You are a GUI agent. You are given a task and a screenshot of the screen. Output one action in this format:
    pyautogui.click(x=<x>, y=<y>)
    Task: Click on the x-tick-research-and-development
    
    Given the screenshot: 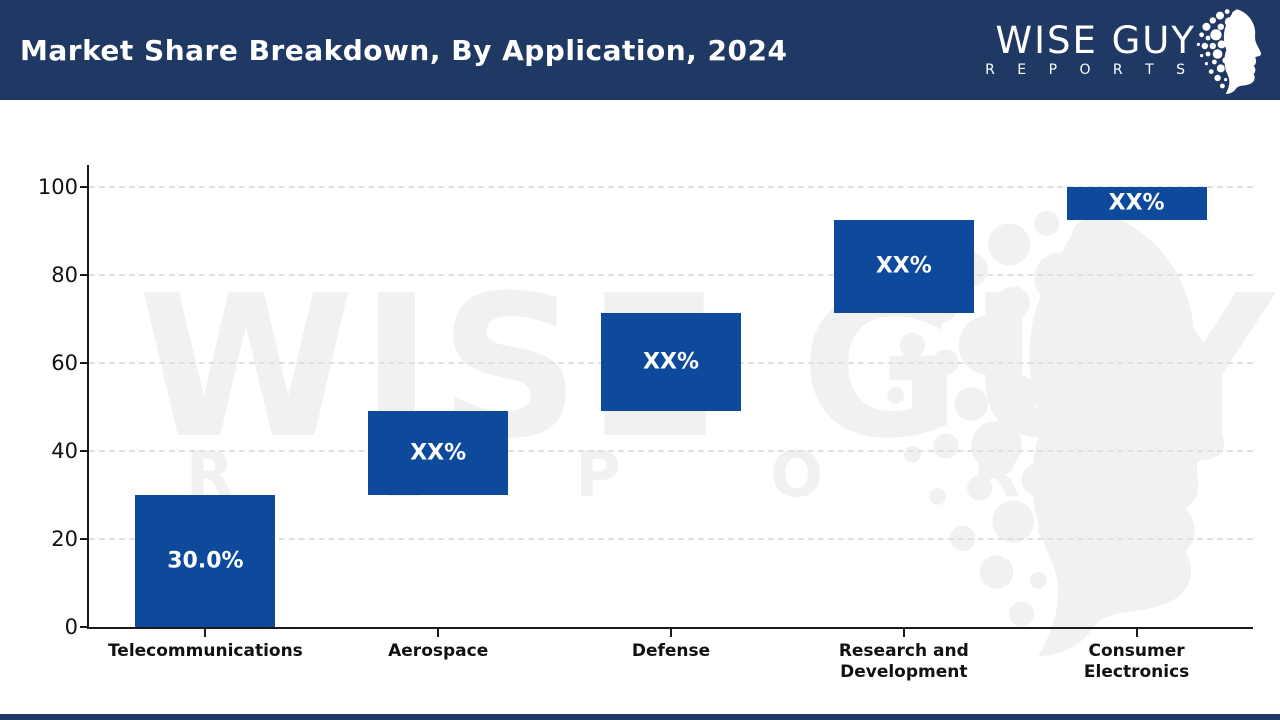 What is the action you would take?
    pyautogui.click(x=903, y=633)
    